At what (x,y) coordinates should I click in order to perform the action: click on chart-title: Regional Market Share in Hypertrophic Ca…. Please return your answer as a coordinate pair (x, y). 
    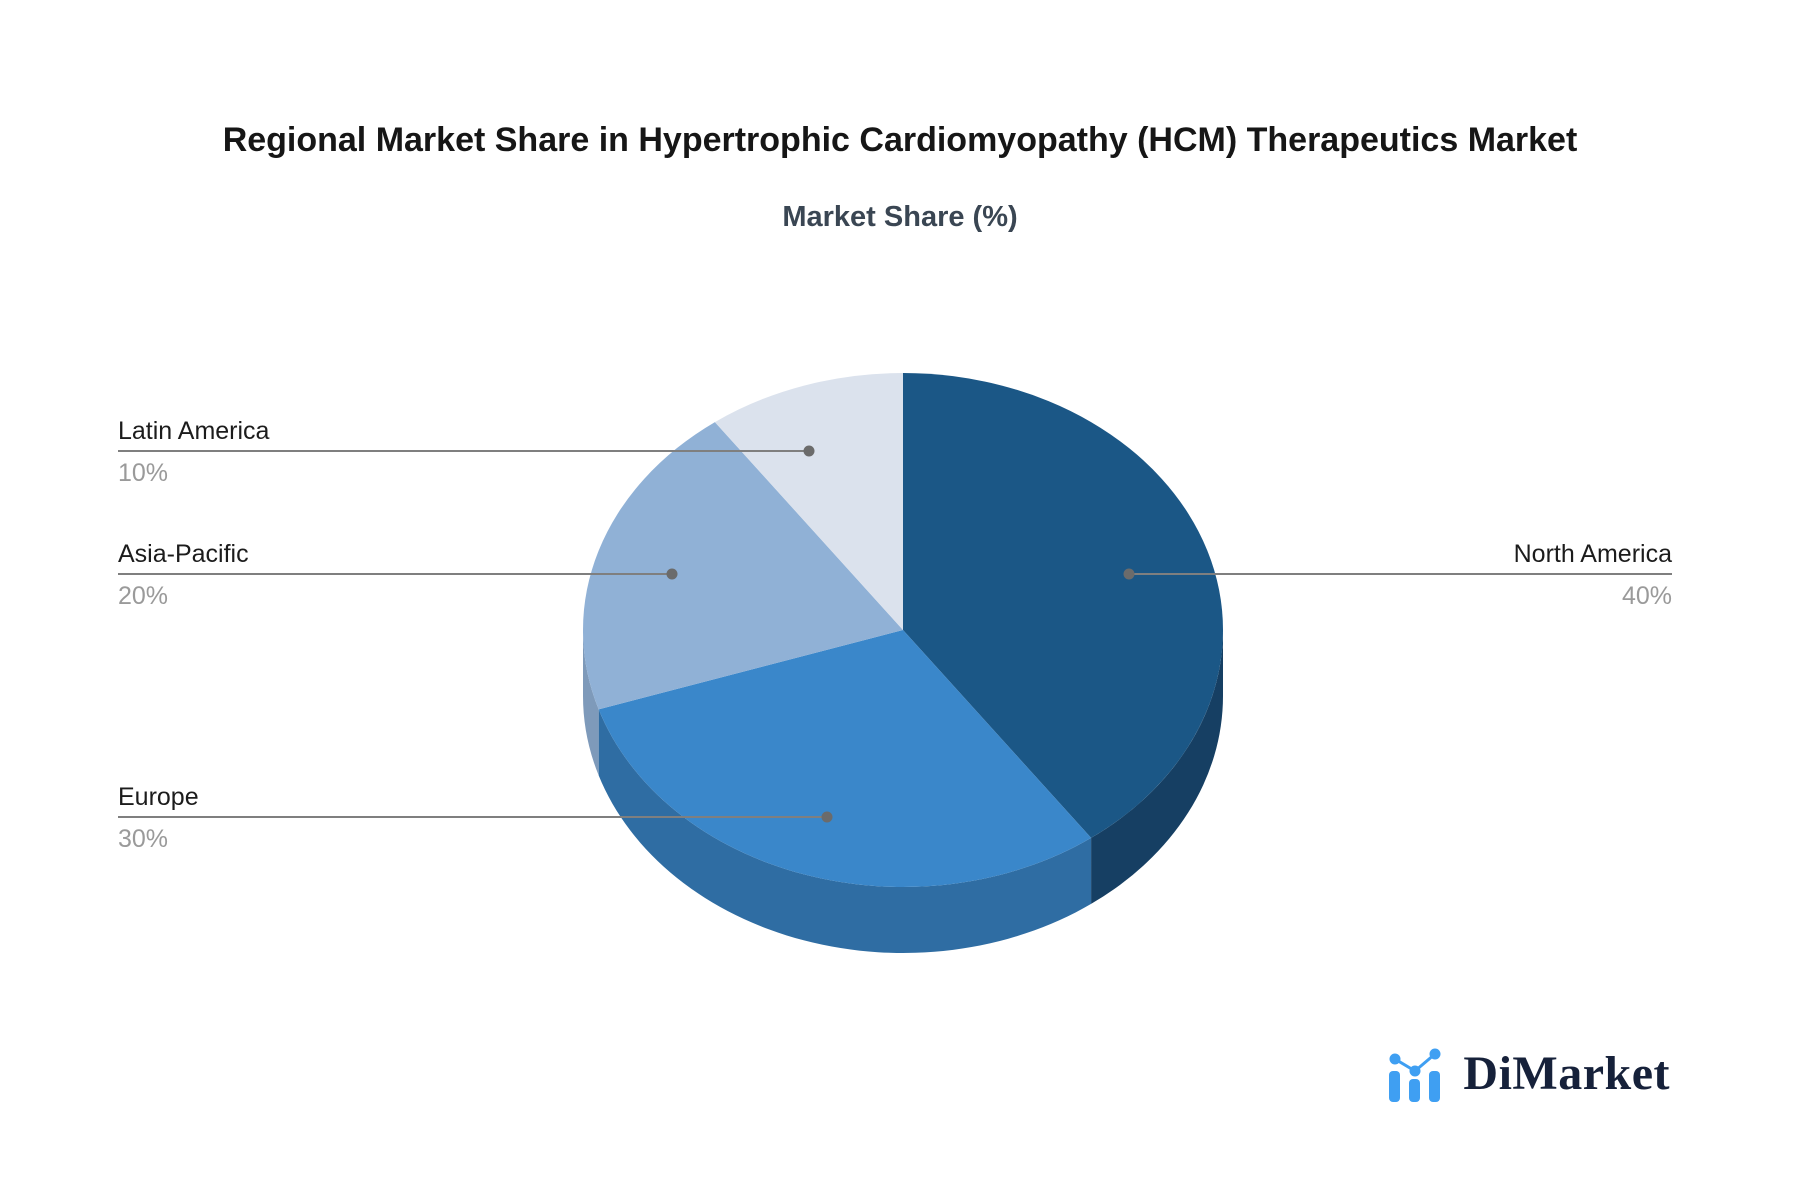
    Looking at the image, I should click on (900, 140).